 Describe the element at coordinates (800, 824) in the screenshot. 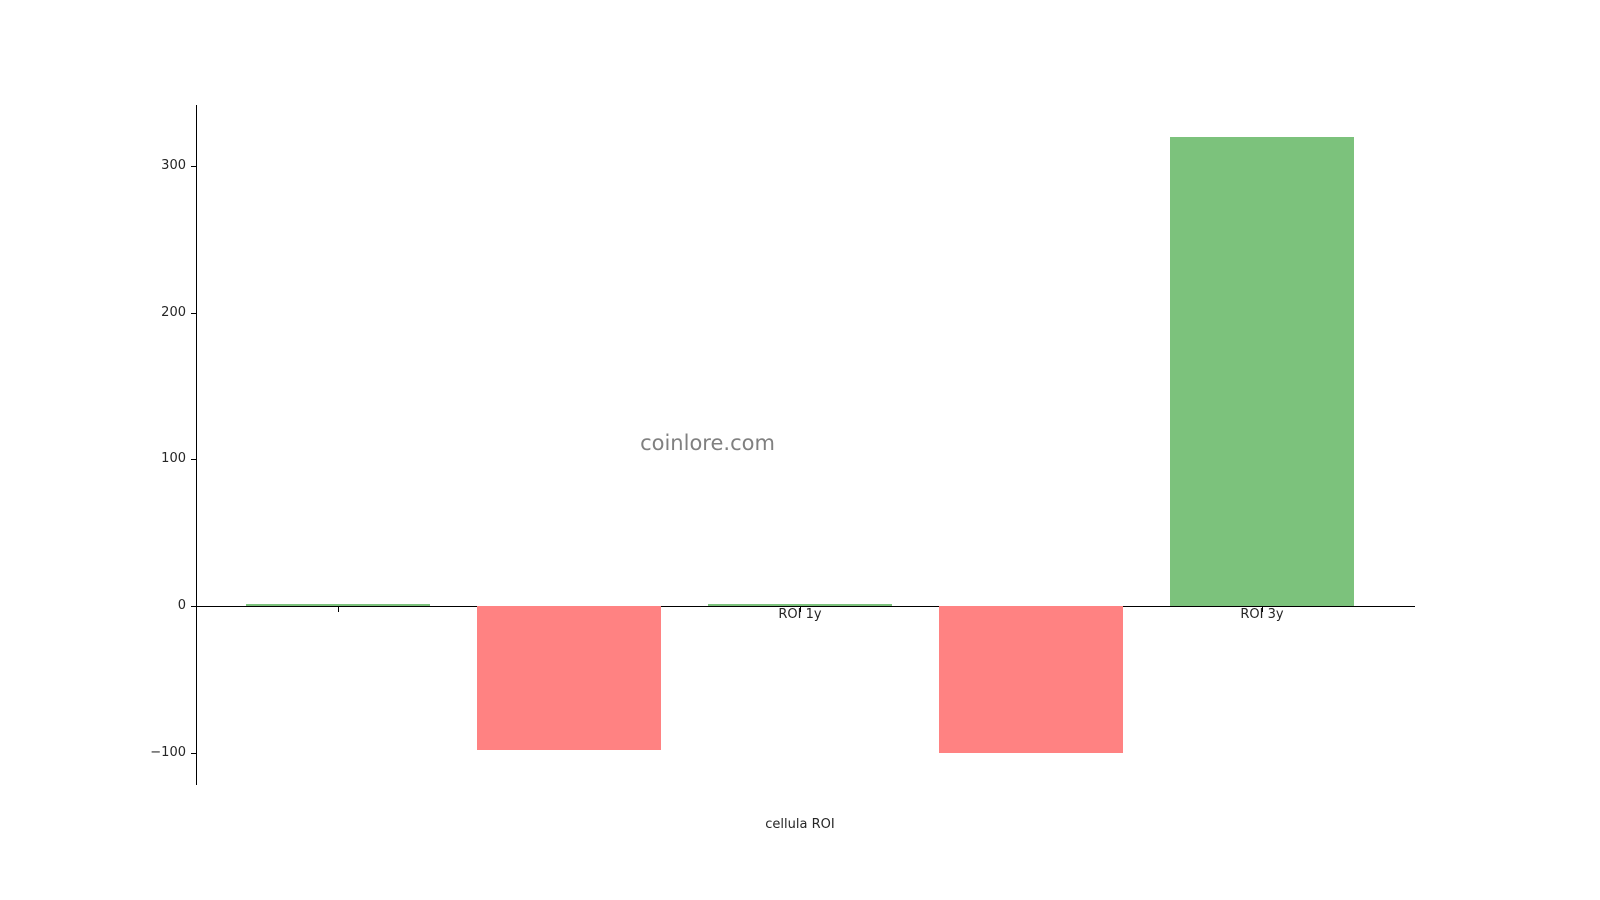

I see `x-axis-title: cellula ROI` at that location.